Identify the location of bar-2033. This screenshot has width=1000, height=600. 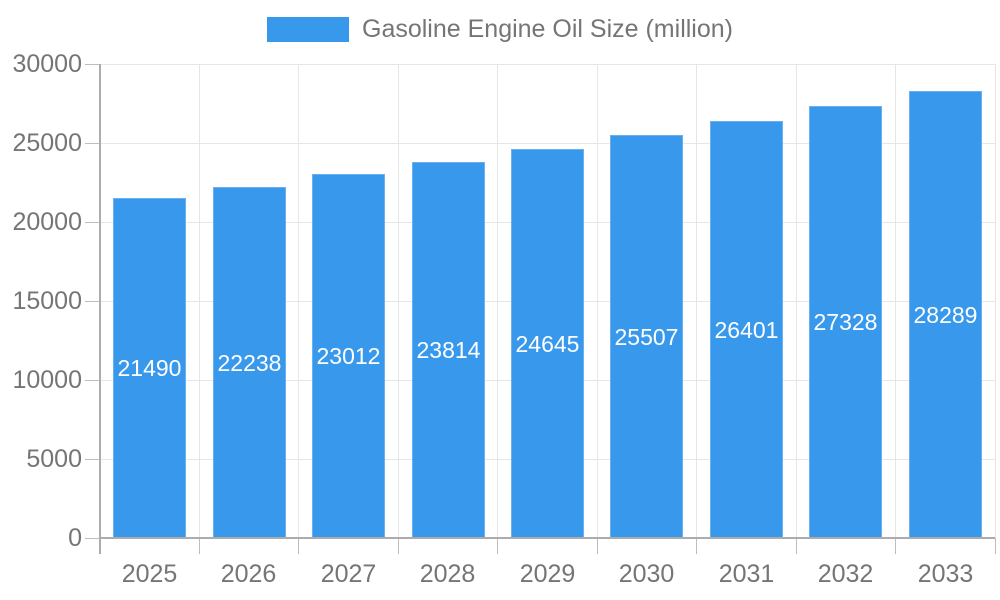
(945, 314).